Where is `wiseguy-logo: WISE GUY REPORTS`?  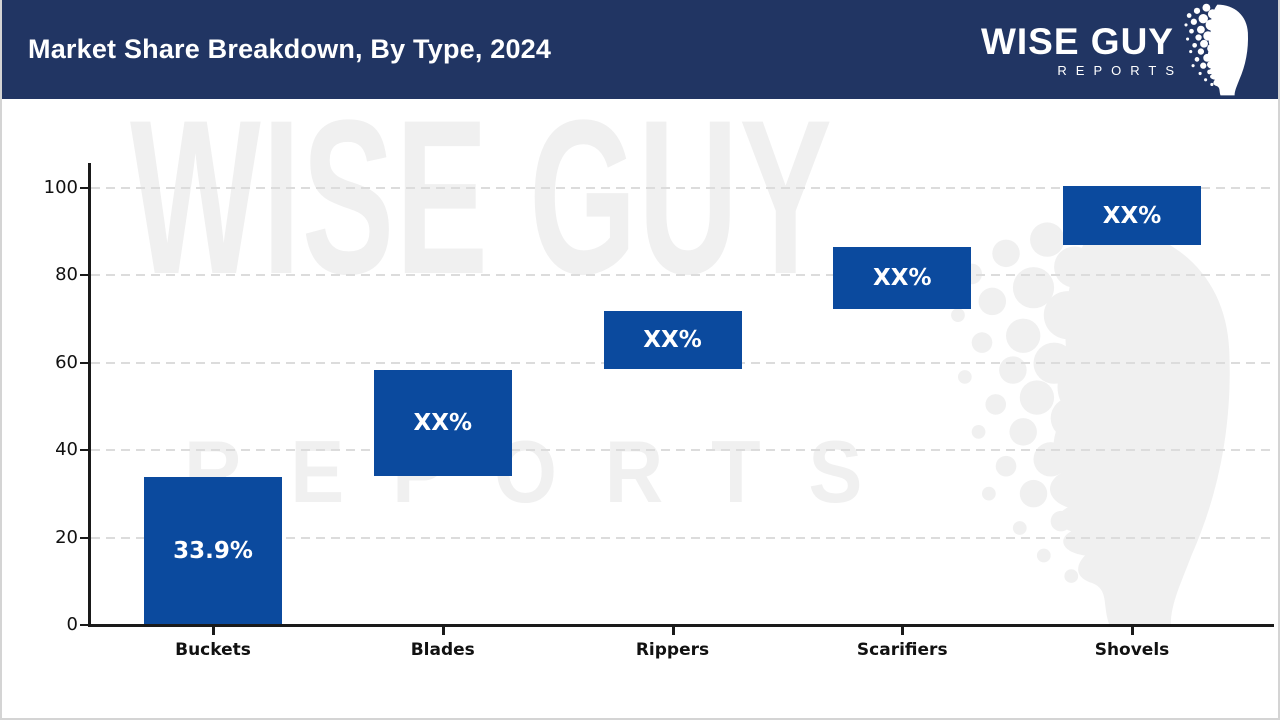
wiseguy-logo: WISE GUY REPORTS is located at coordinates (1116, 50).